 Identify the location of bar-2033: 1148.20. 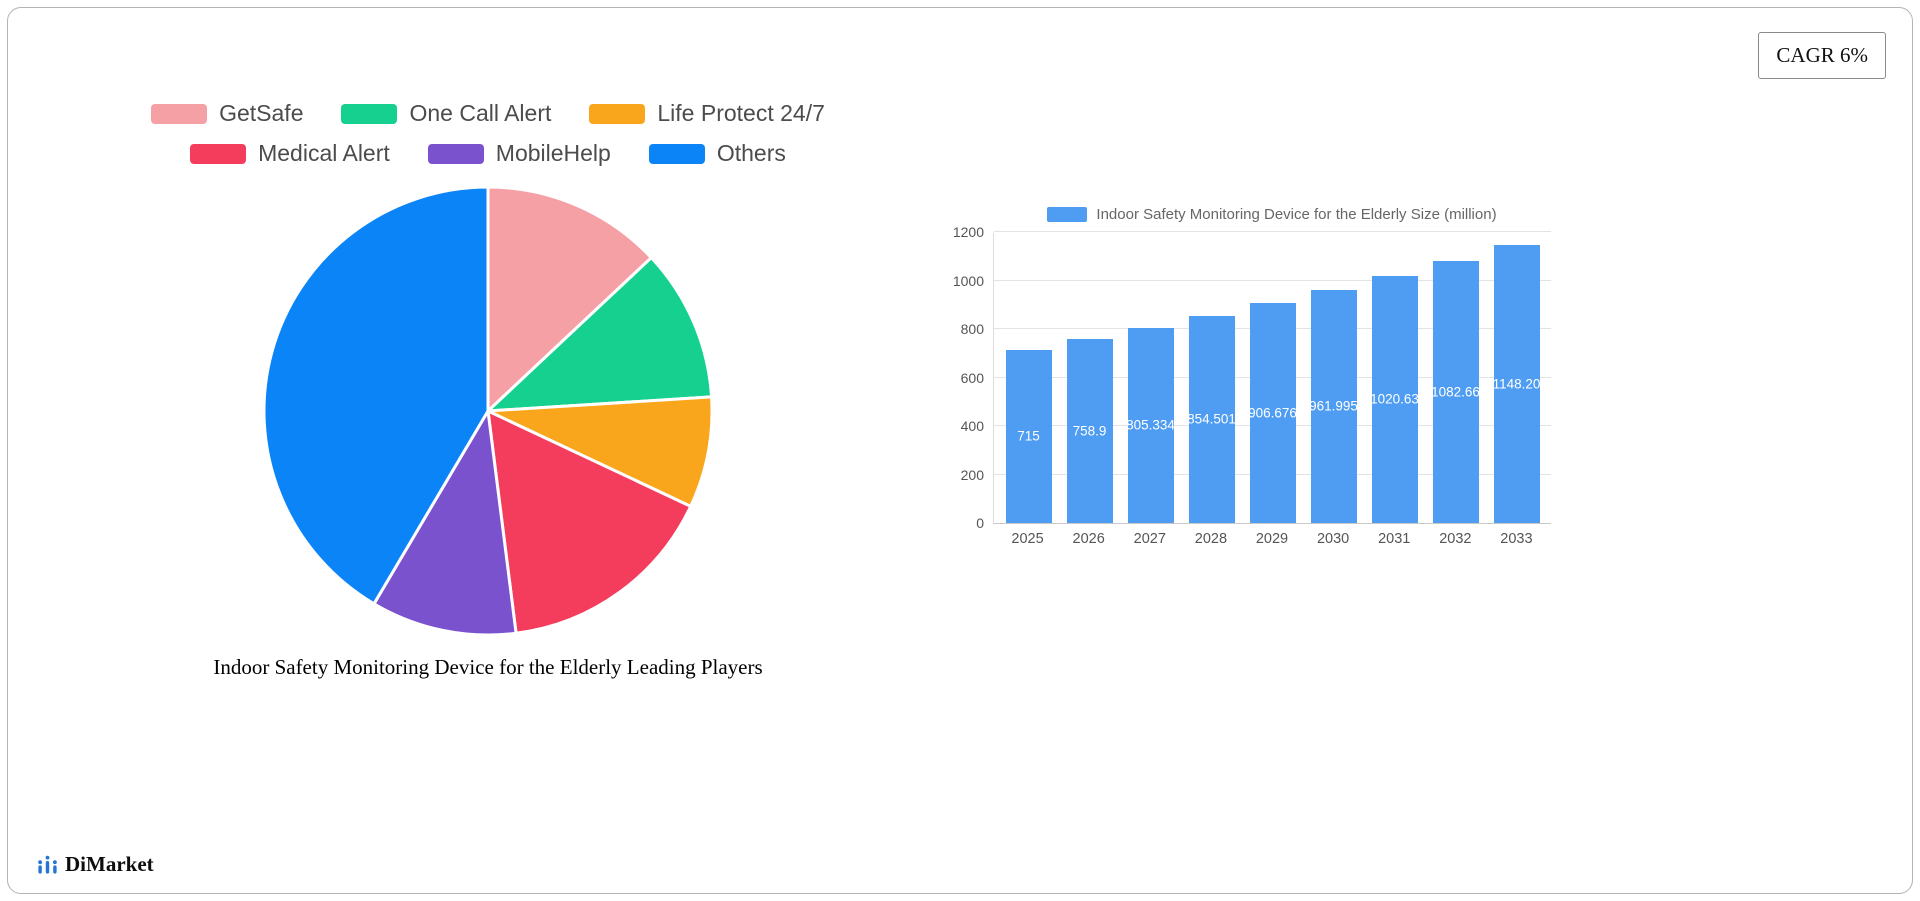
(1516, 383).